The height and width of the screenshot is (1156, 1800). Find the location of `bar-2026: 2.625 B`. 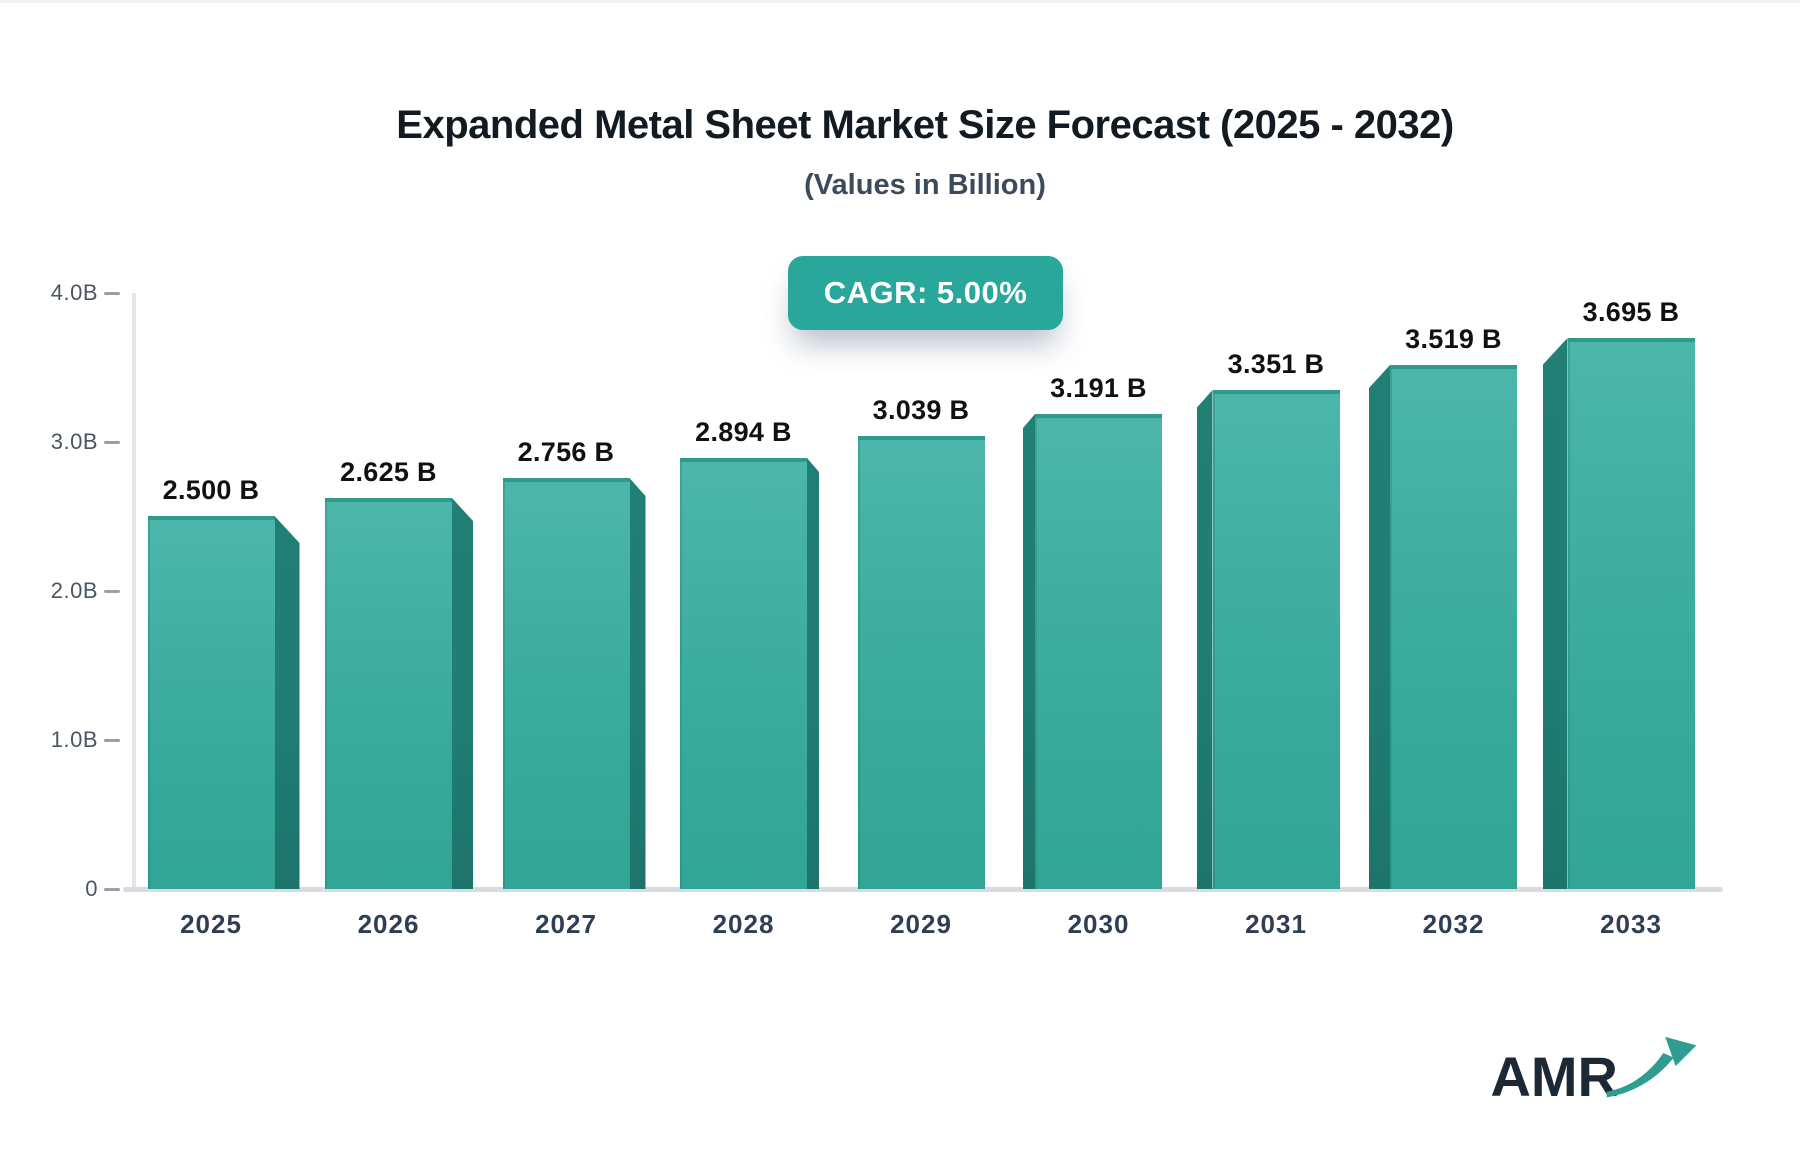

bar-2026: 2.625 B is located at coordinates (399, 673).